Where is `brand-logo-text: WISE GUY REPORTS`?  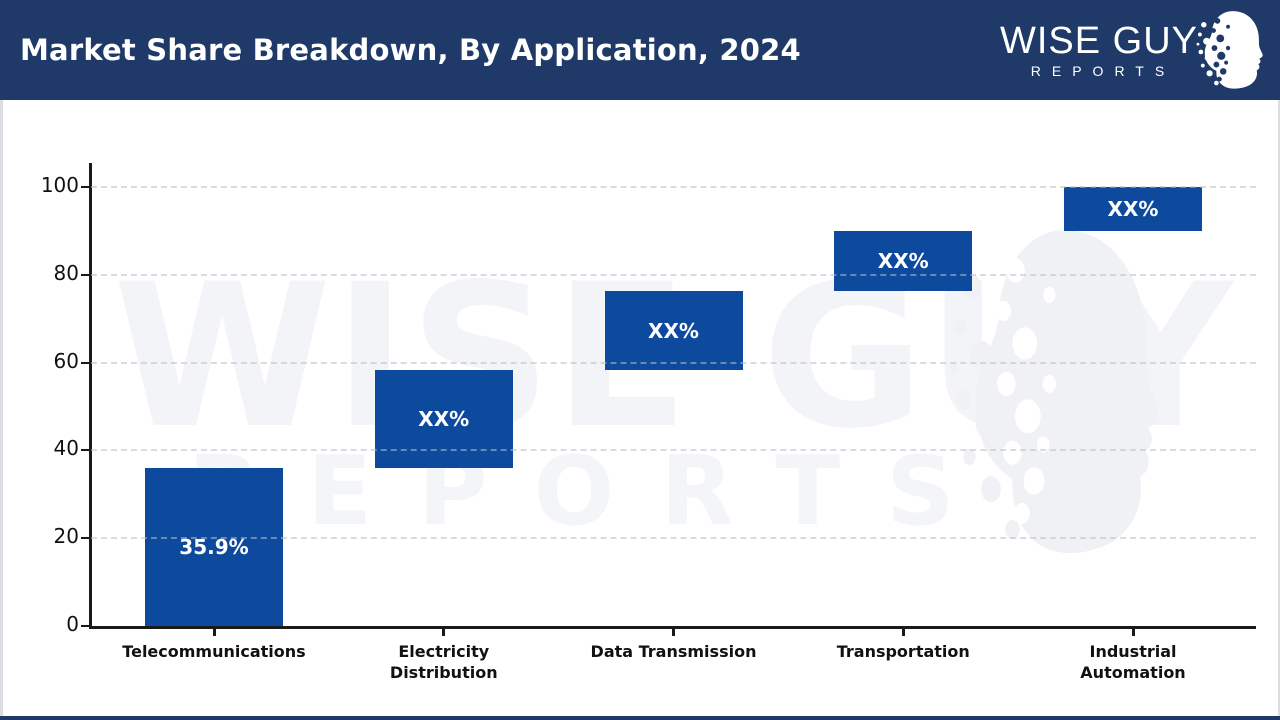 brand-logo-text: WISE GUY REPORTS is located at coordinates (1099, 50).